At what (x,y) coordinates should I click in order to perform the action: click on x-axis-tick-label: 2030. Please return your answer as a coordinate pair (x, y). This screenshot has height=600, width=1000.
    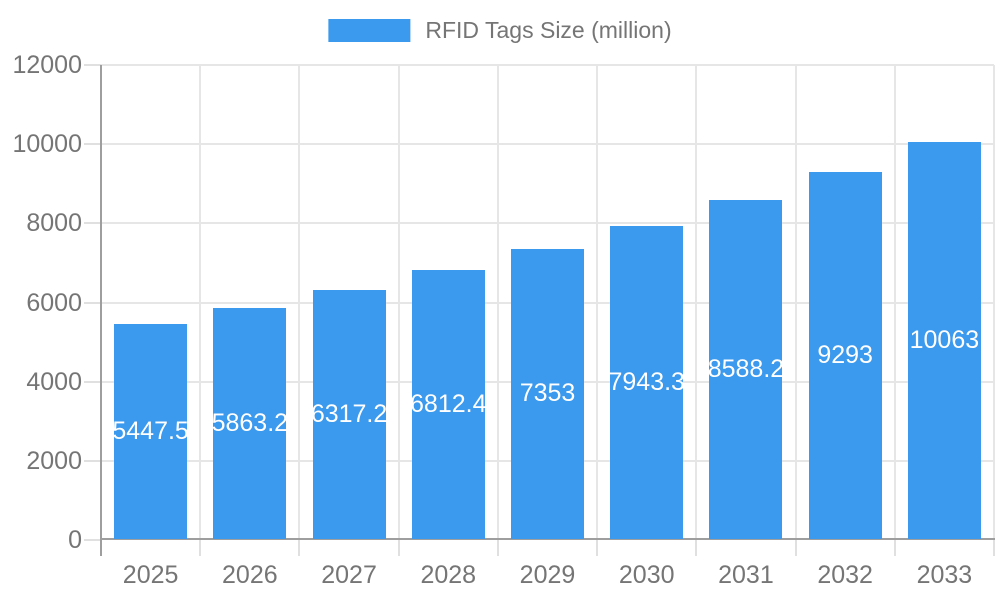
    Looking at the image, I should click on (646, 575).